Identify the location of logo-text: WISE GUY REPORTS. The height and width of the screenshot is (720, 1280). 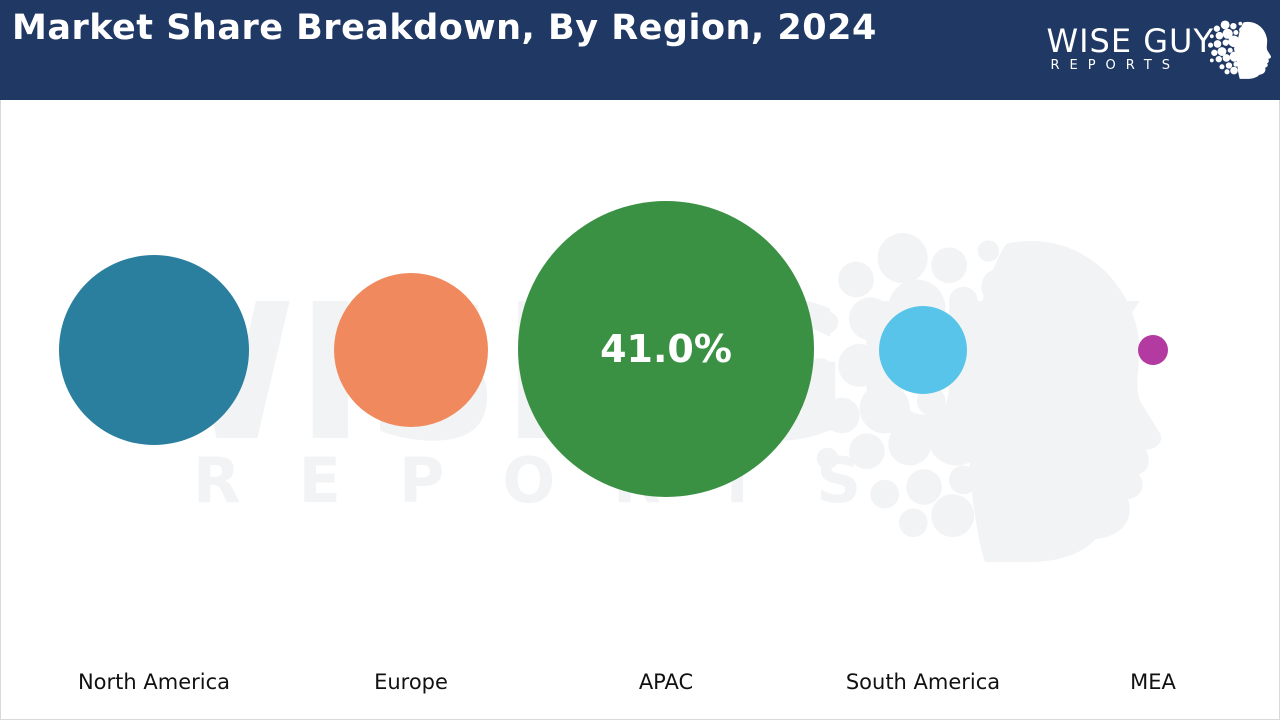
(1130, 47).